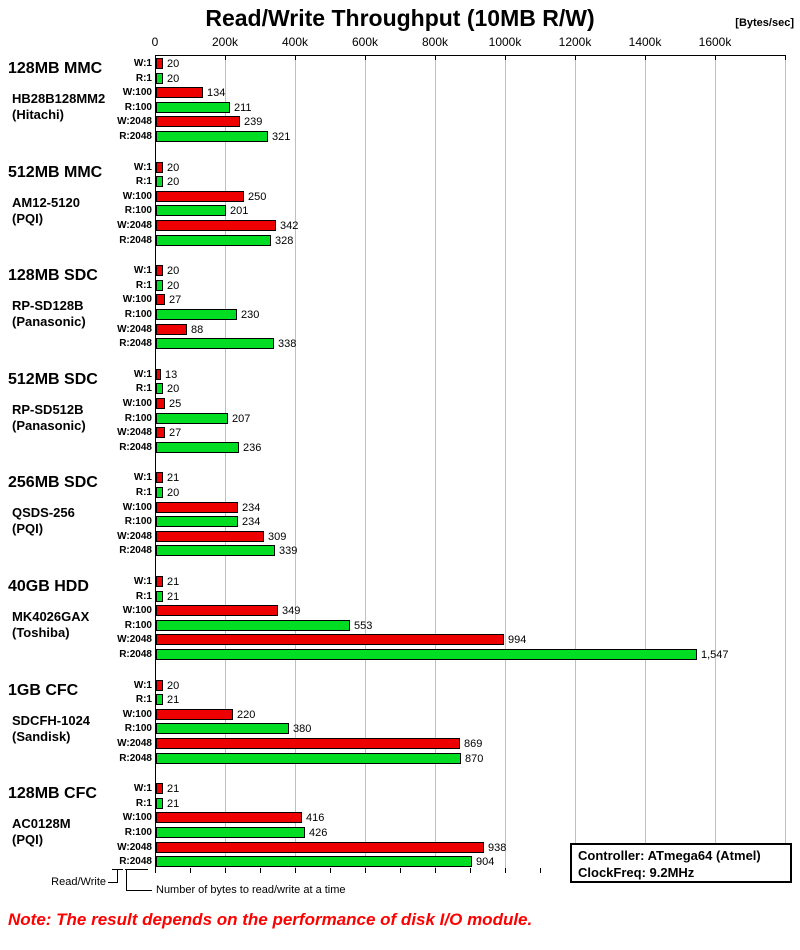  What do you see at coordinates (59, 98) in the screenshot?
I see `device-model-label: HB28B128MM2` at bounding box center [59, 98].